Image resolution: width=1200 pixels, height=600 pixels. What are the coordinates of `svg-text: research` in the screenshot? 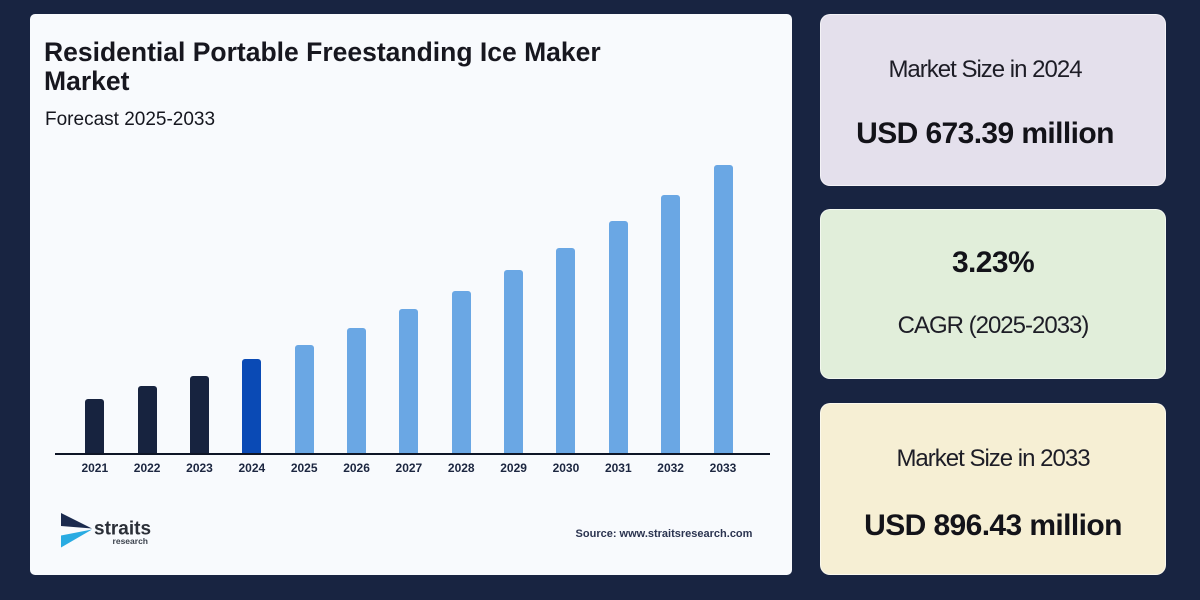 It's located at (130, 541).